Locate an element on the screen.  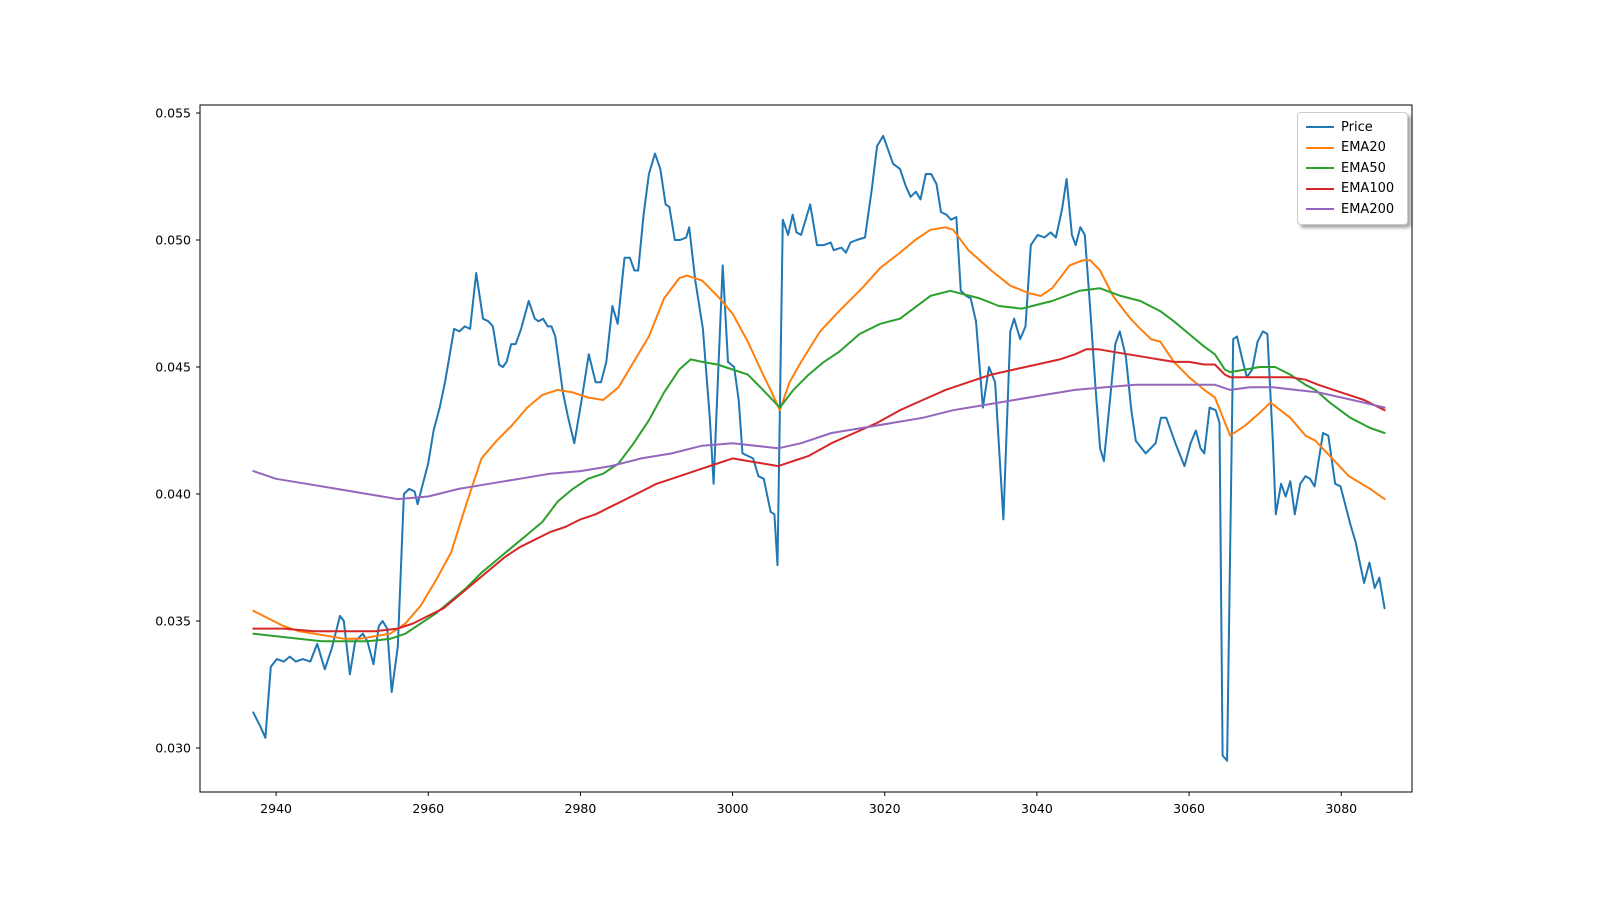
legend-label: EMA50 is located at coordinates (1363, 168).